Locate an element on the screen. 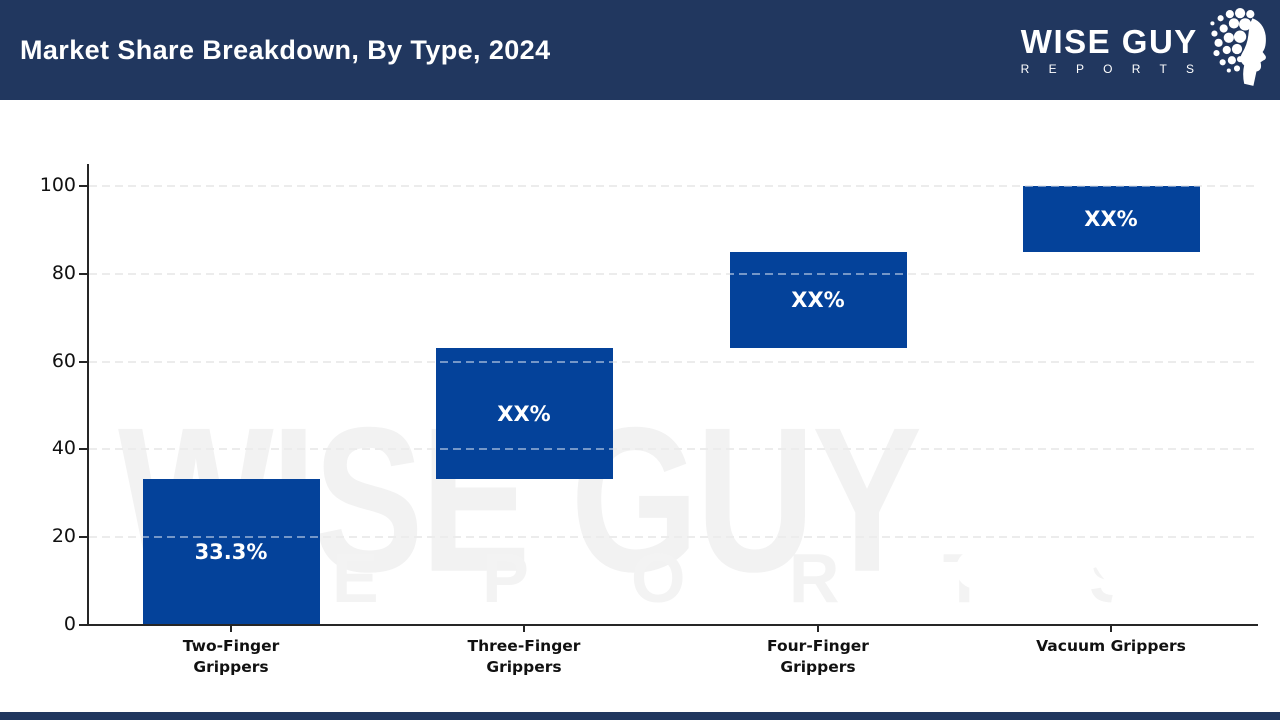 The image size is (1280, 720). category-label-line: Three-Finger is located at coordinates (524, 646).